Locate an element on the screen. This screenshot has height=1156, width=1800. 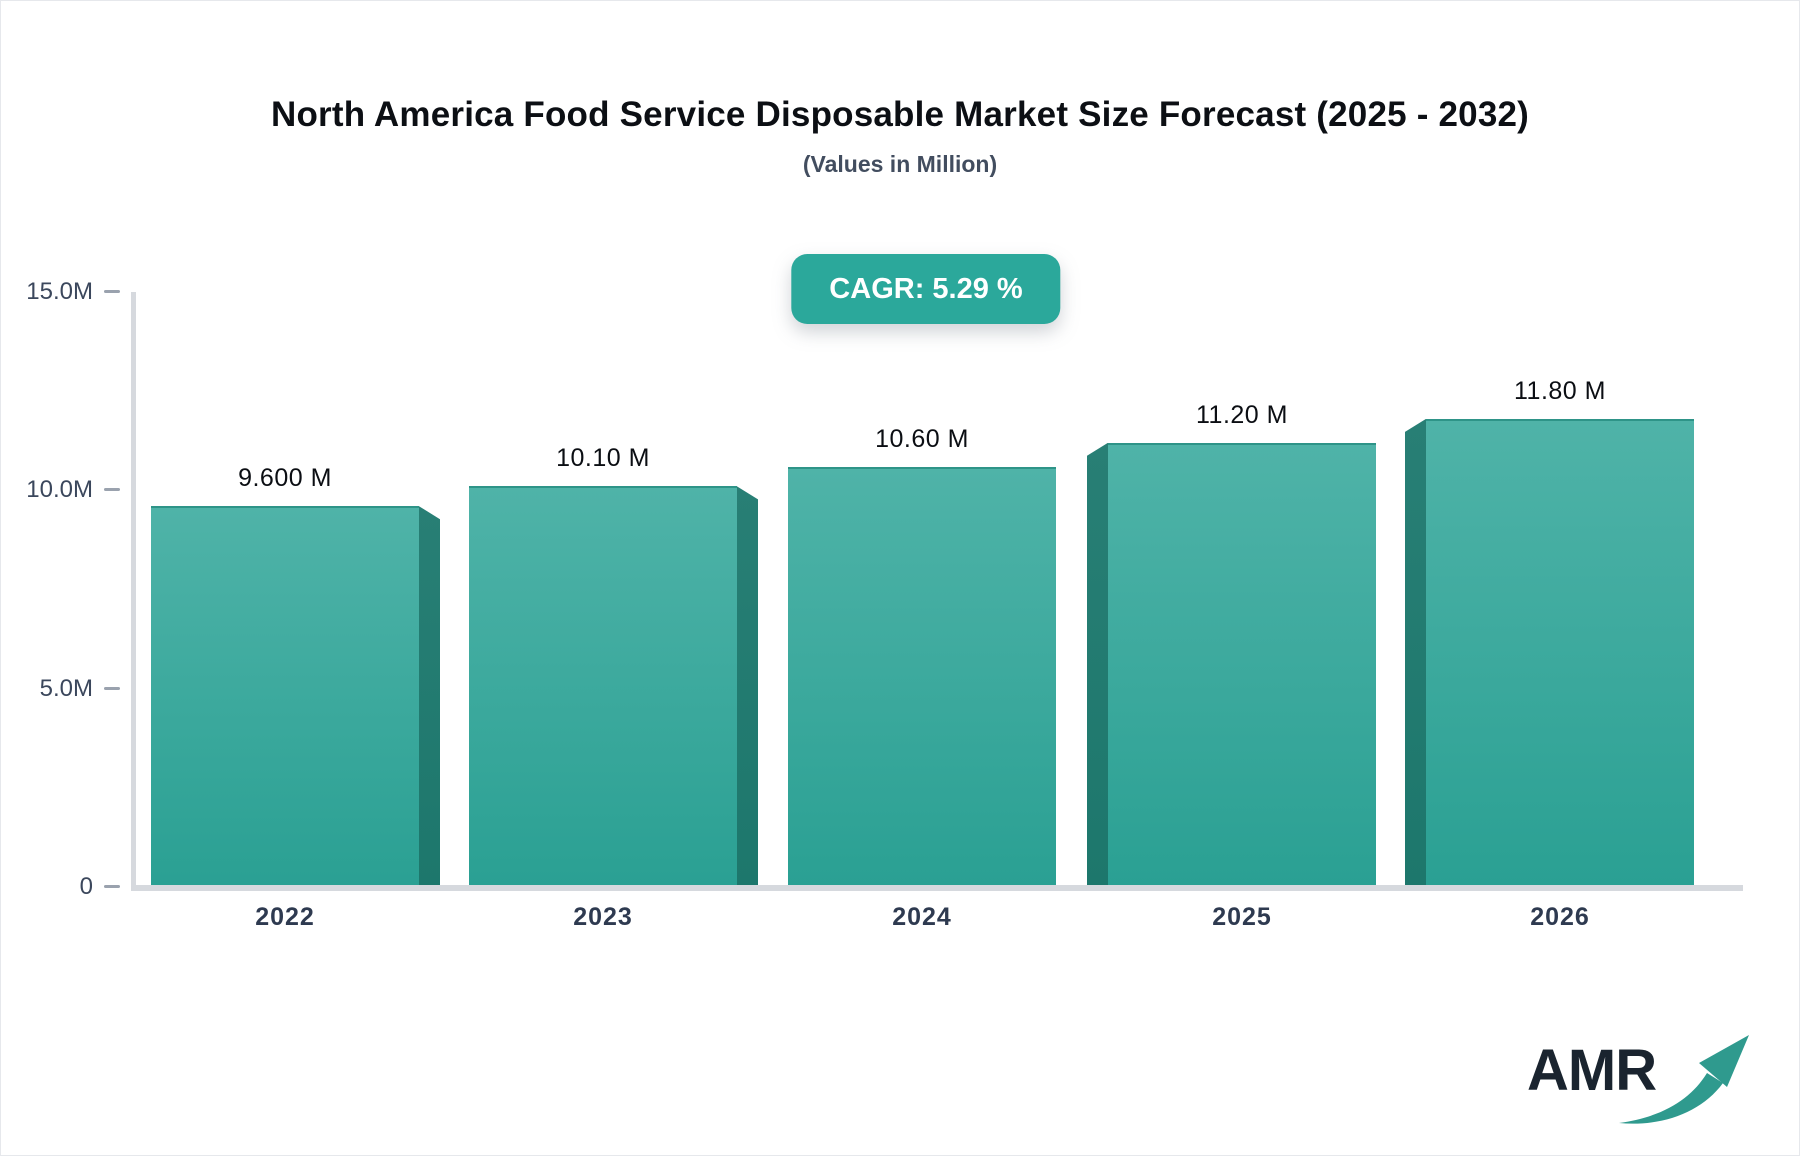
x-axis-label: 2022 is located at coordinates (285, 917).